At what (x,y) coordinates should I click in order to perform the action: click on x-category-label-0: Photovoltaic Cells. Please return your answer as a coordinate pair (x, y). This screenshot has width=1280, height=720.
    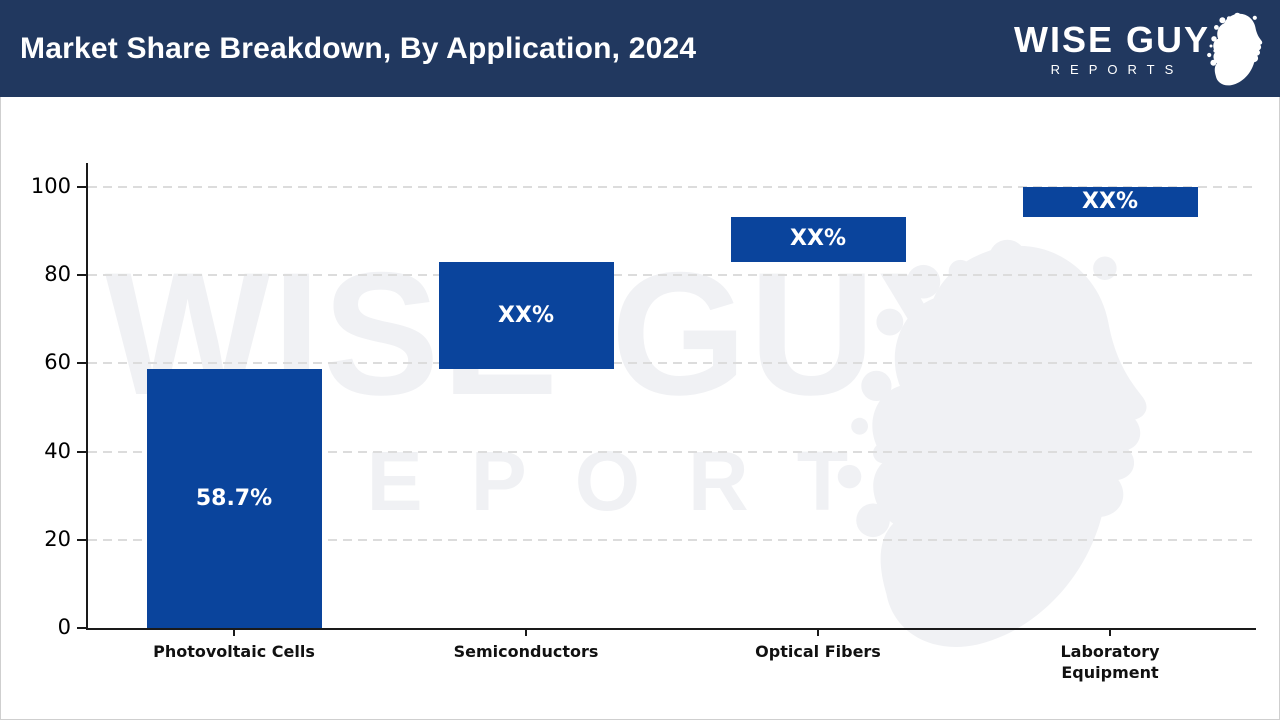
    Looking at the image, I should click on (234, 651).